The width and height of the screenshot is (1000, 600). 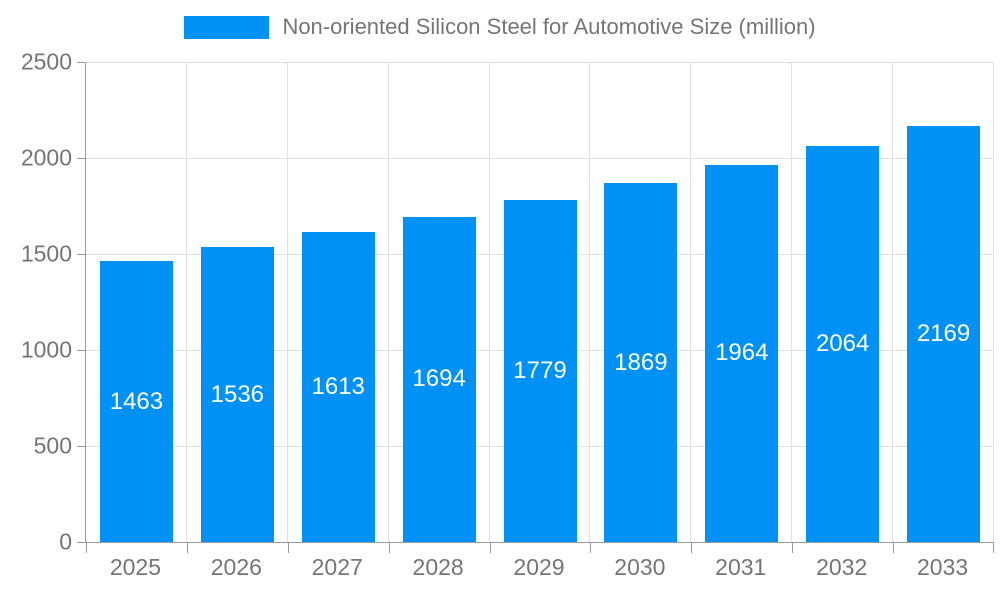 I want to click on bar-value-label: 1613, so click(x=338, y=387).